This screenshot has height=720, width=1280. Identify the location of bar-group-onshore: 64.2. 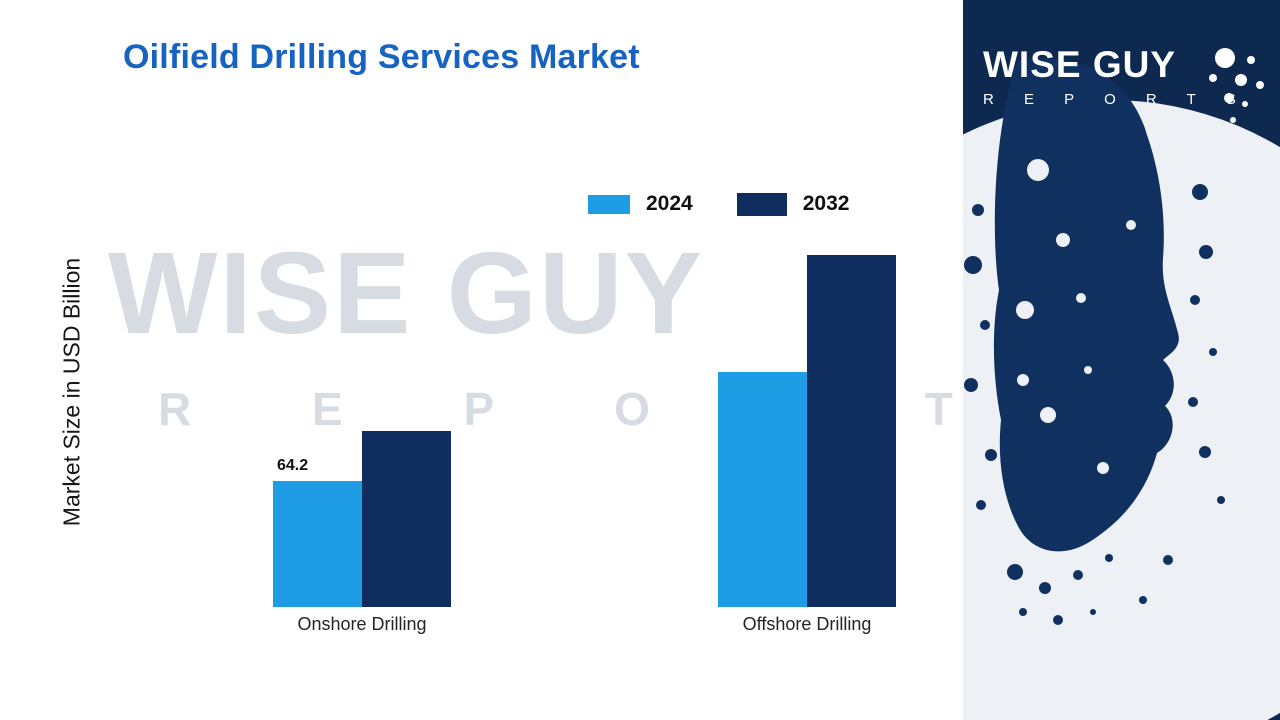
(362, 519).